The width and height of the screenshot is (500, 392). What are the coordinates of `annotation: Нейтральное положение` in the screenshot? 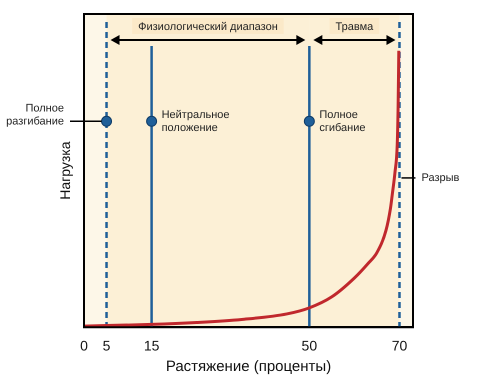 It's located at (196, 121).